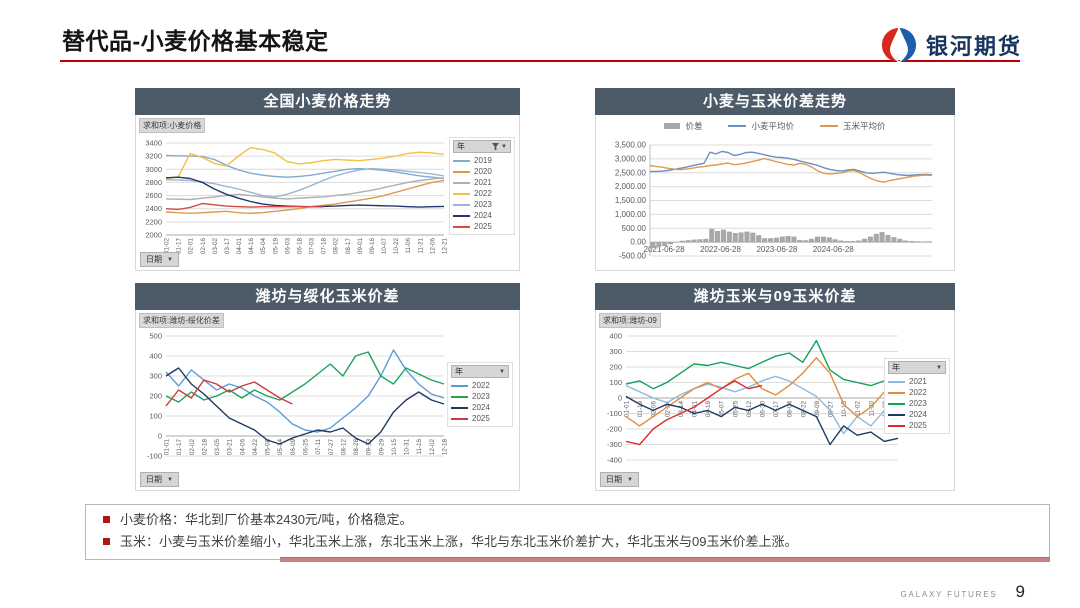 Image resolution: width=1080 pixels, height=608 pixels. Describe the element at coordinates (396, 246) in the screenshot. I see `svg-text: 10-22` at that location.